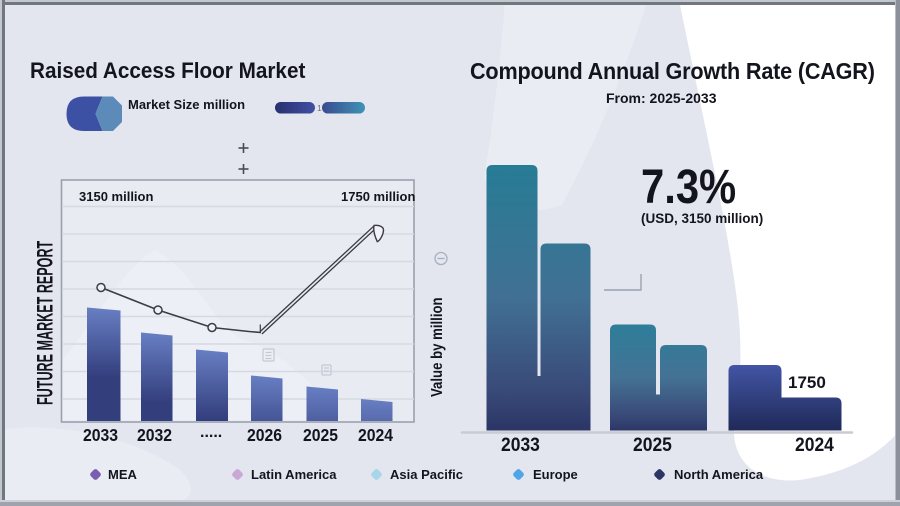 This screenshot has width=900, height=506. I want to click on svg-text: 1, so click(319, 108).